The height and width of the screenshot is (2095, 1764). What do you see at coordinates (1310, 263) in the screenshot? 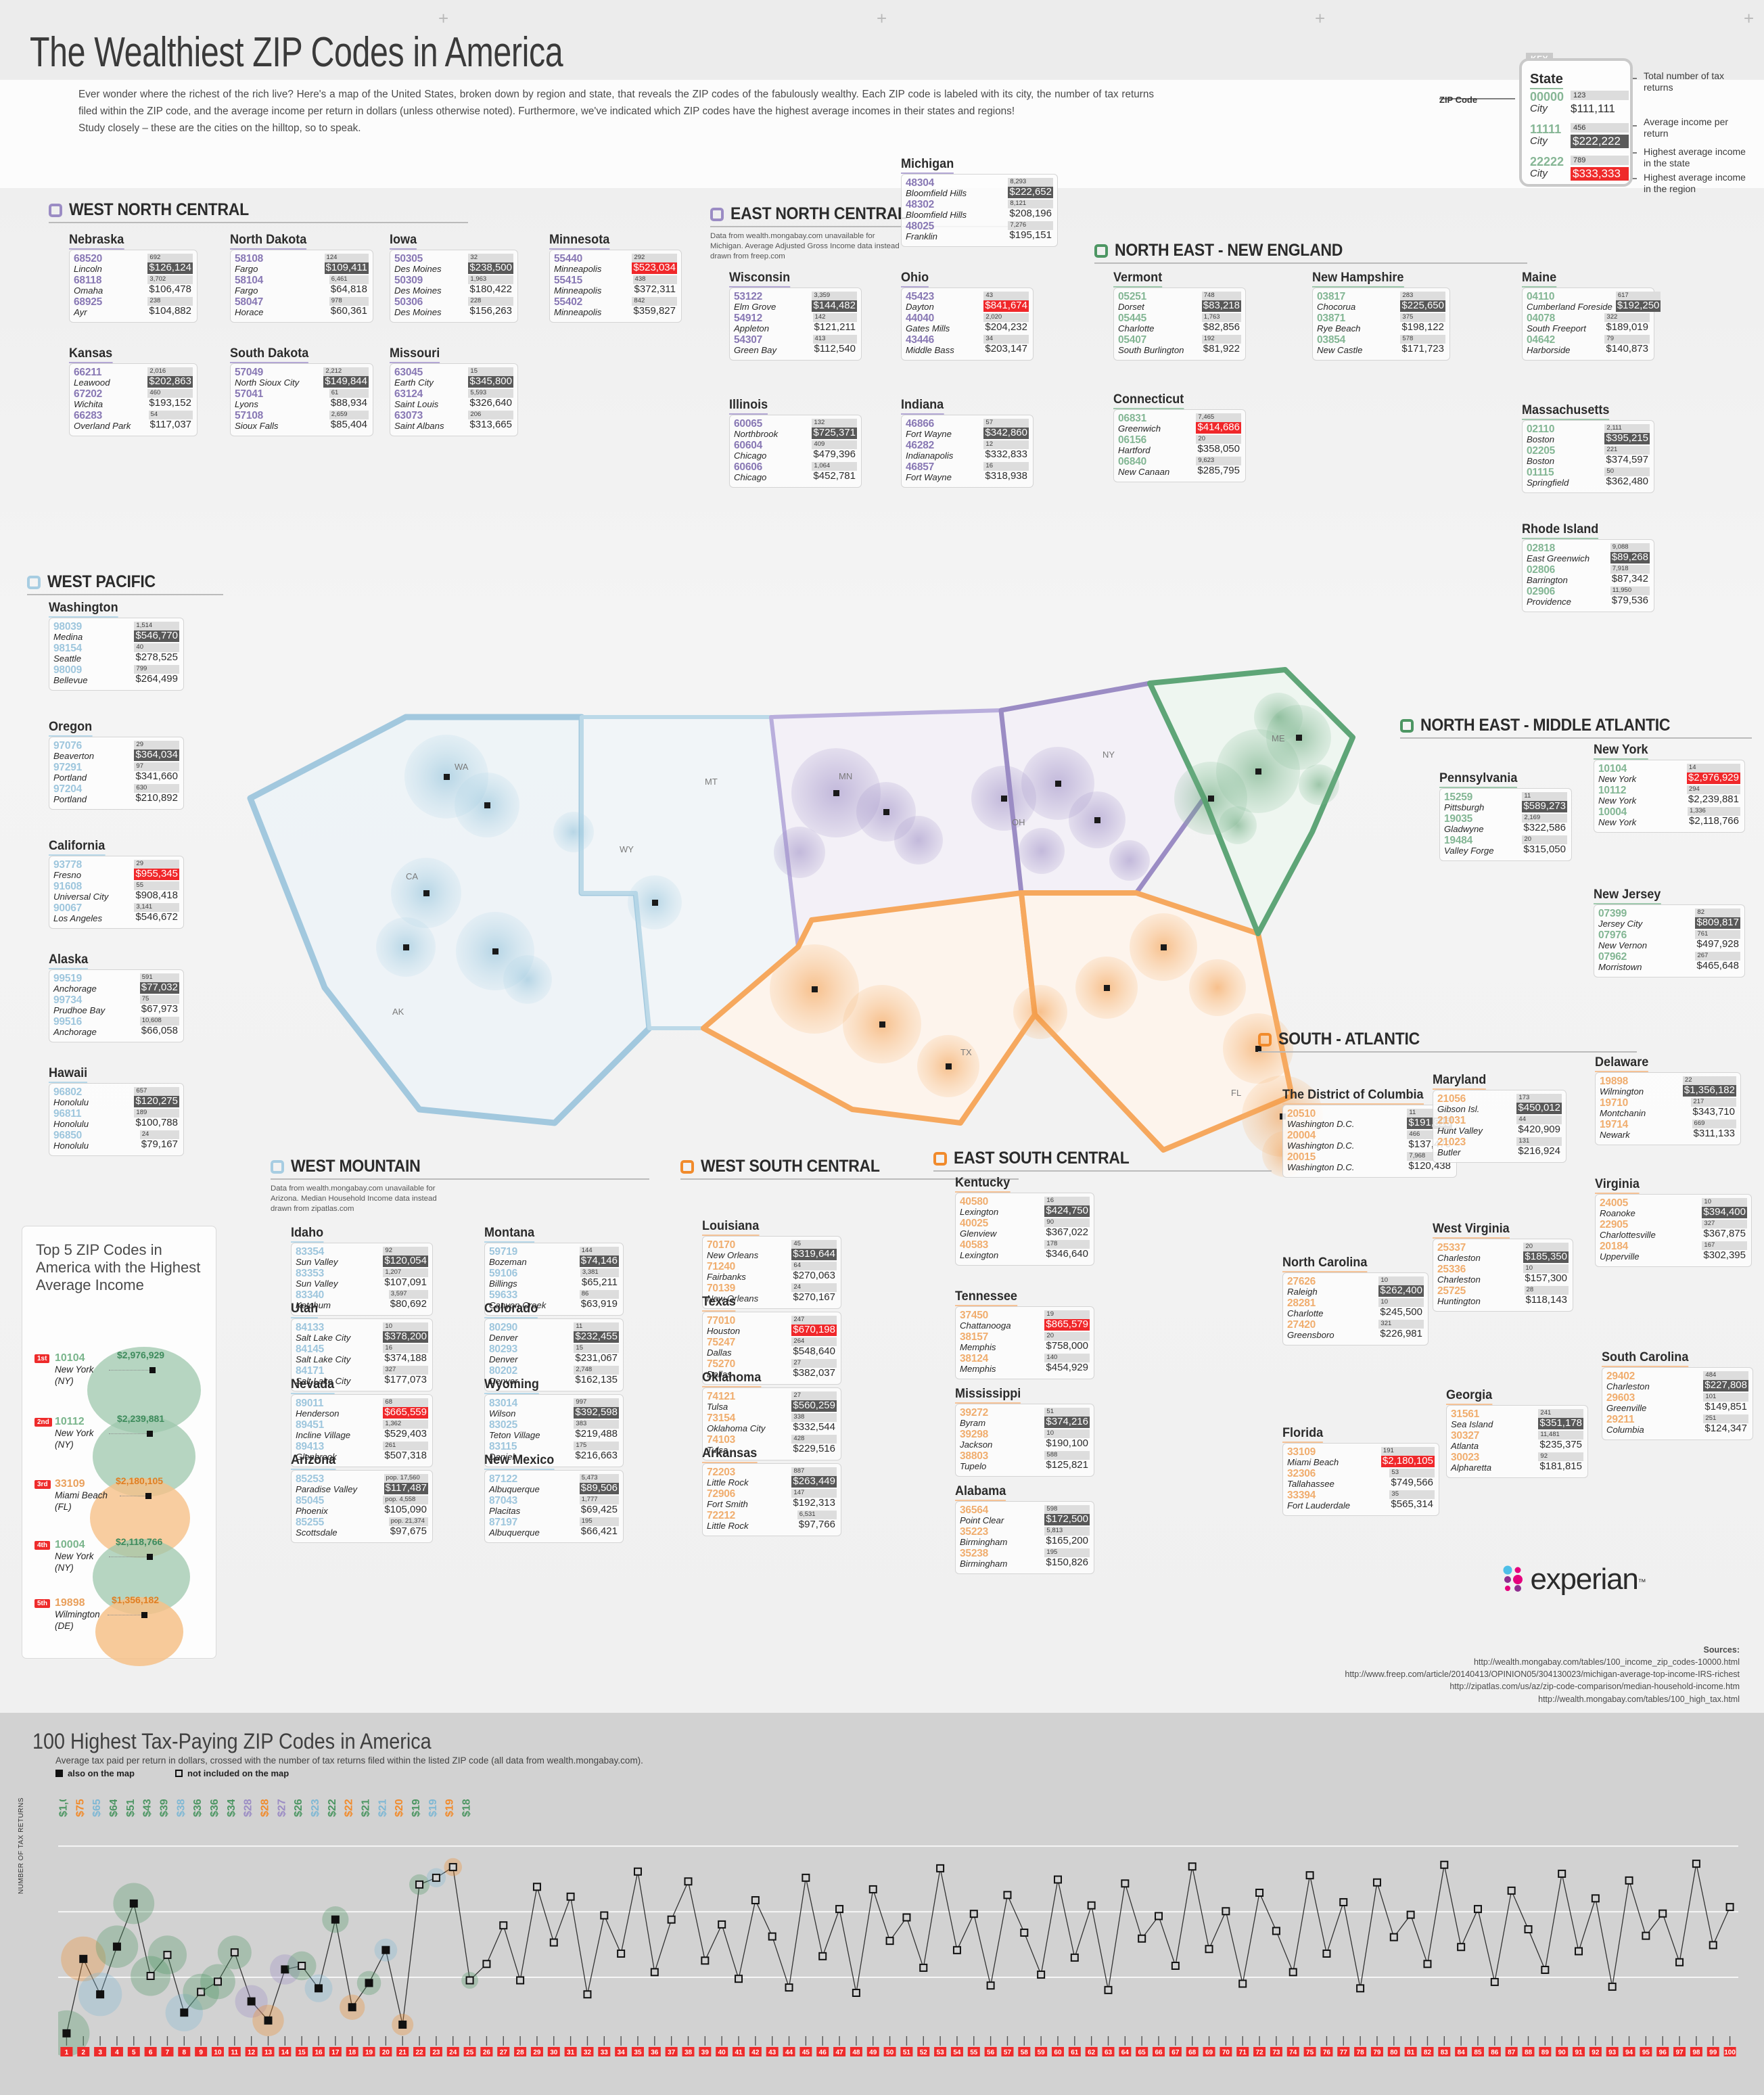
I see `region-rule` at bounding box center [1310, 263].